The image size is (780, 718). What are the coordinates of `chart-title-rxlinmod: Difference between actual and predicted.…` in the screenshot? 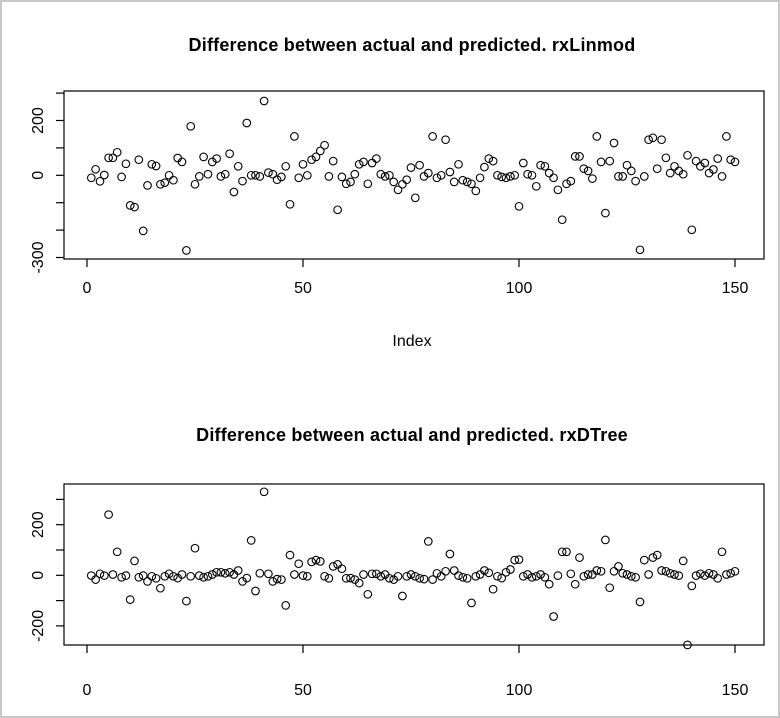 It's located at (412, 45).